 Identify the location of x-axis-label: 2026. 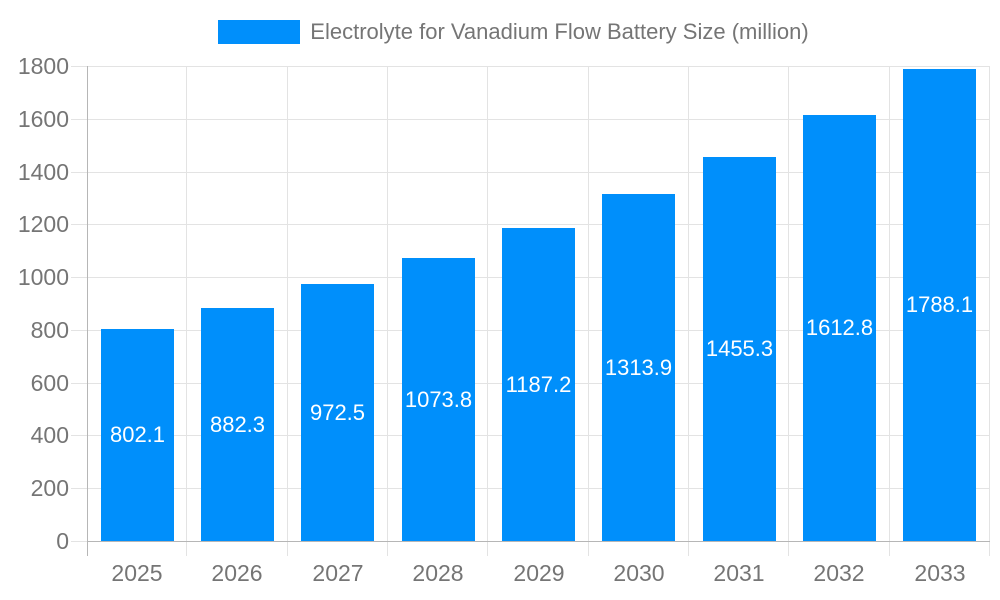
(237, 573).